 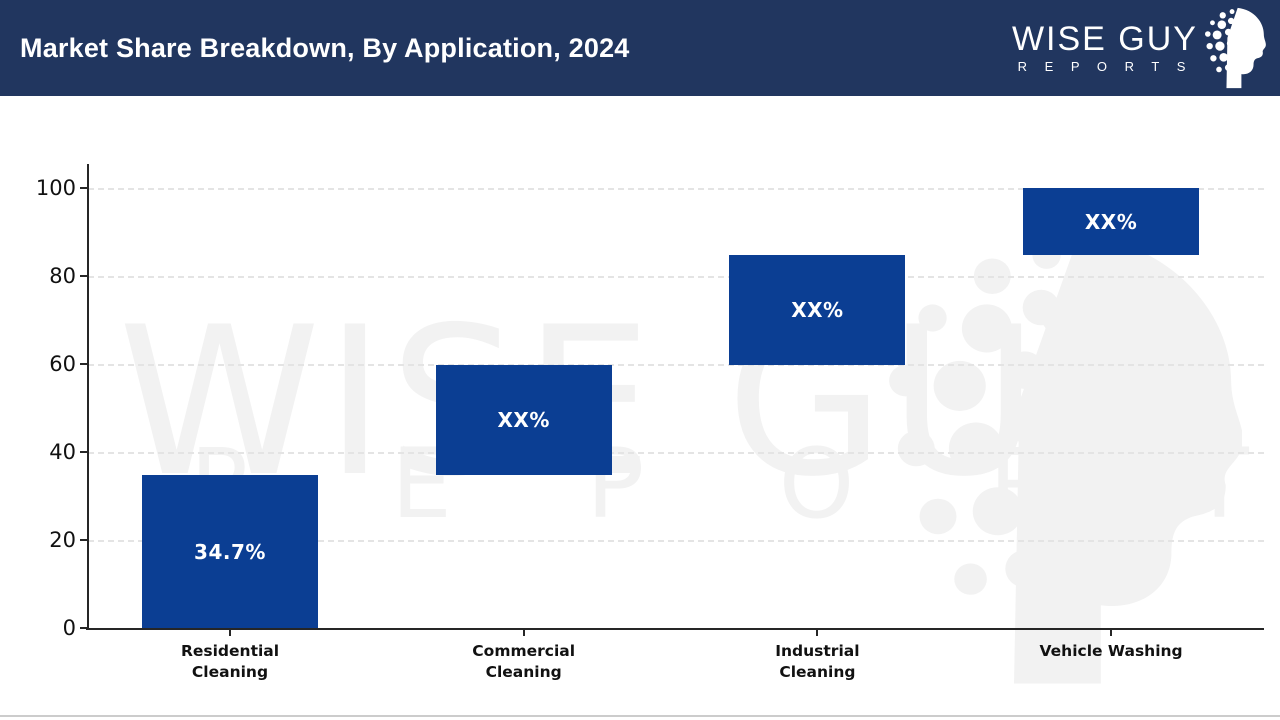 I want to click on y-tick-label: 0, so click(x=69, y=628).